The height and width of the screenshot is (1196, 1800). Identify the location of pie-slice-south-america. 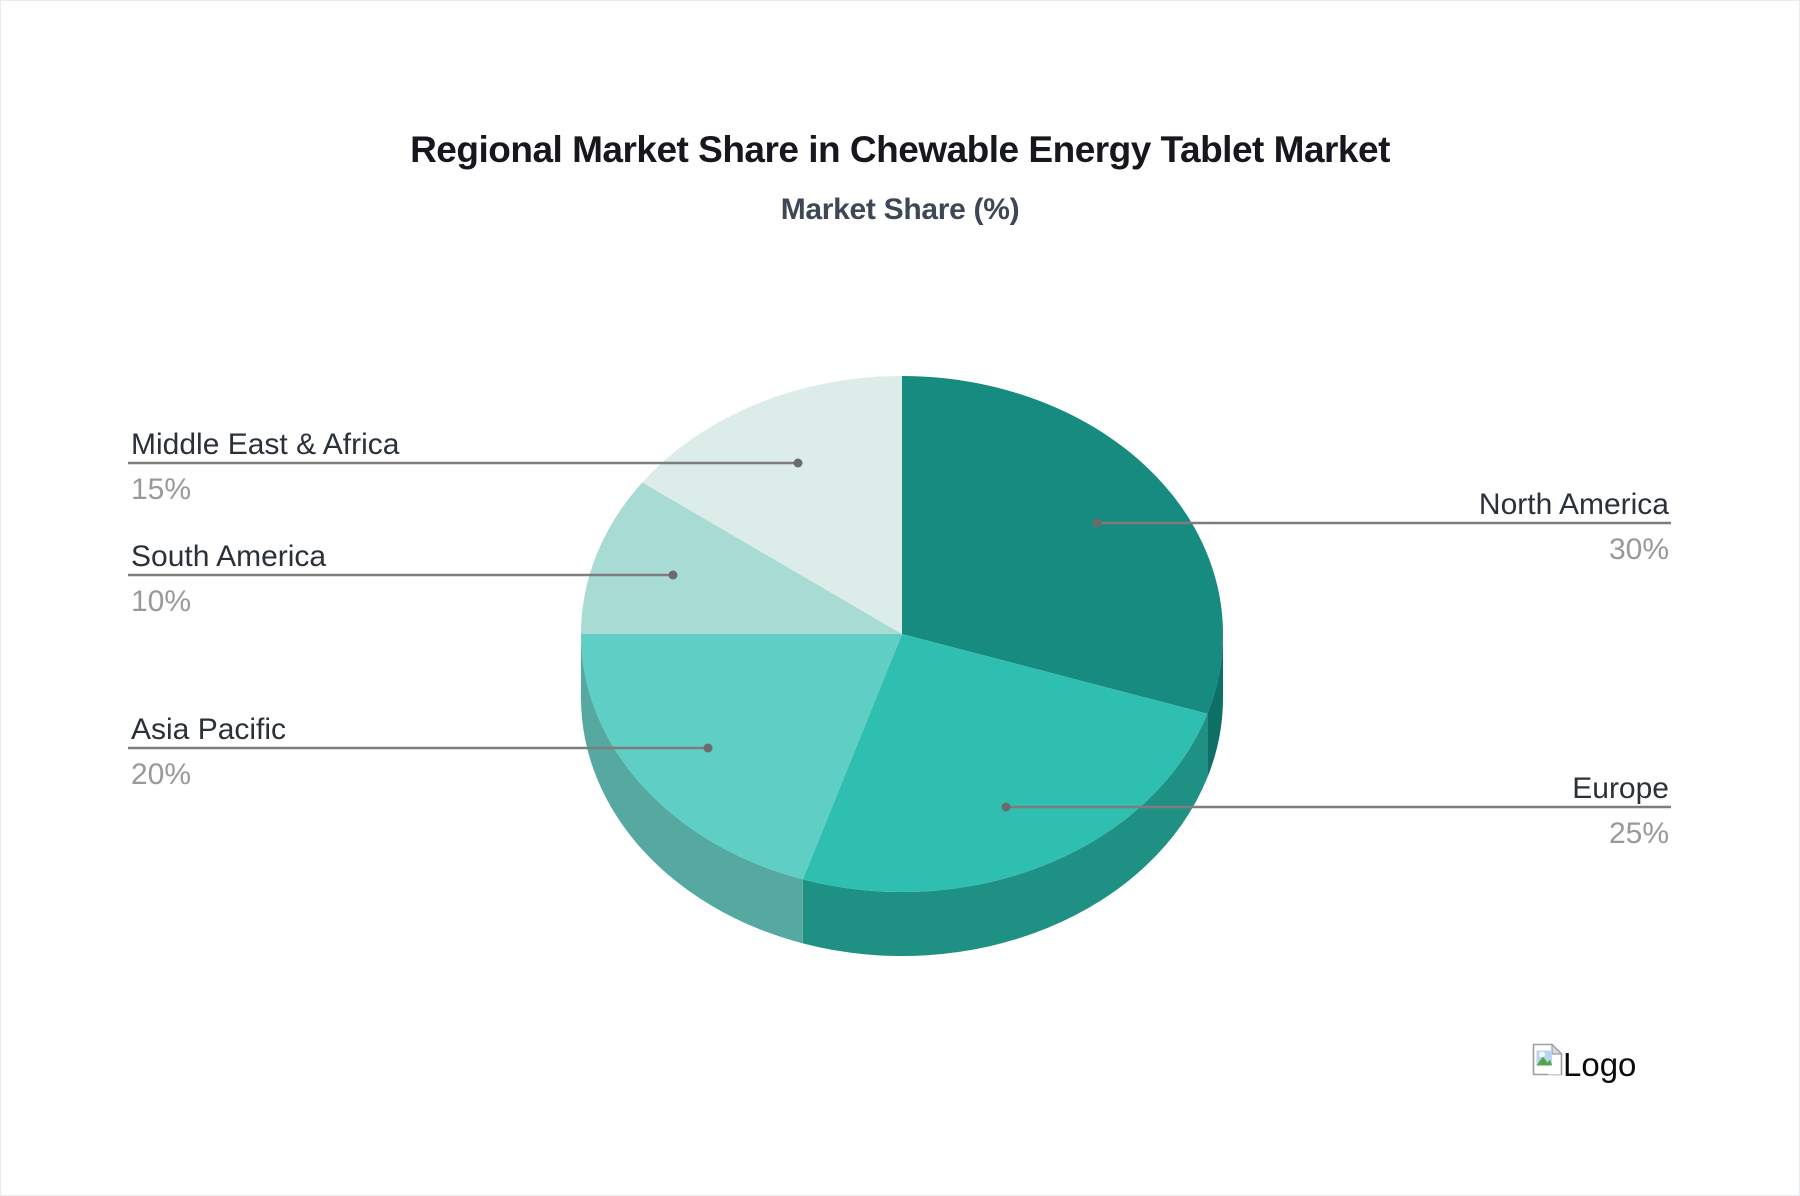
(741, 558).